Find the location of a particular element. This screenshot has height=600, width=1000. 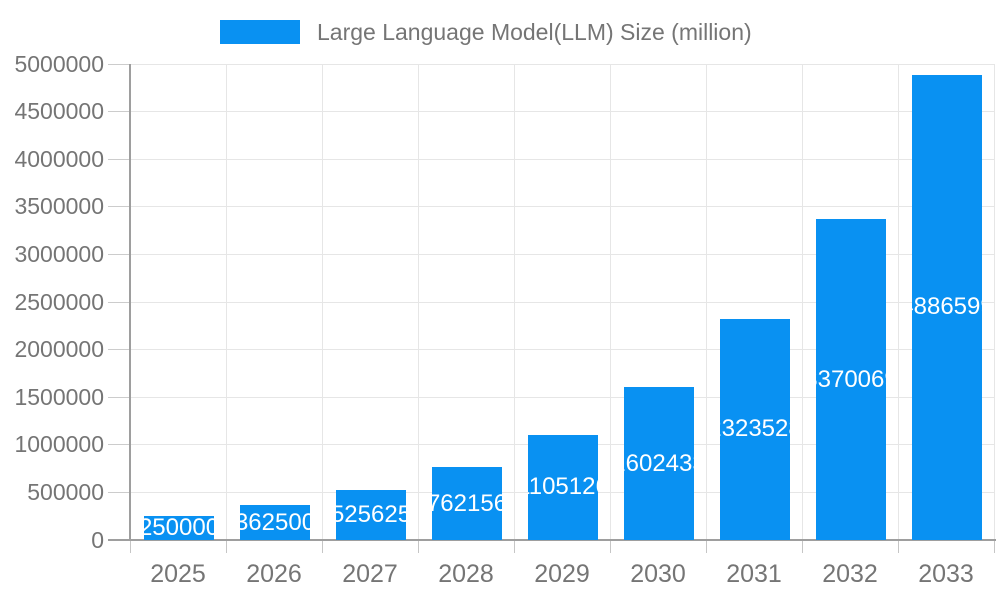

y-tick-label: 3000000 is located at coordinates (59, 253).